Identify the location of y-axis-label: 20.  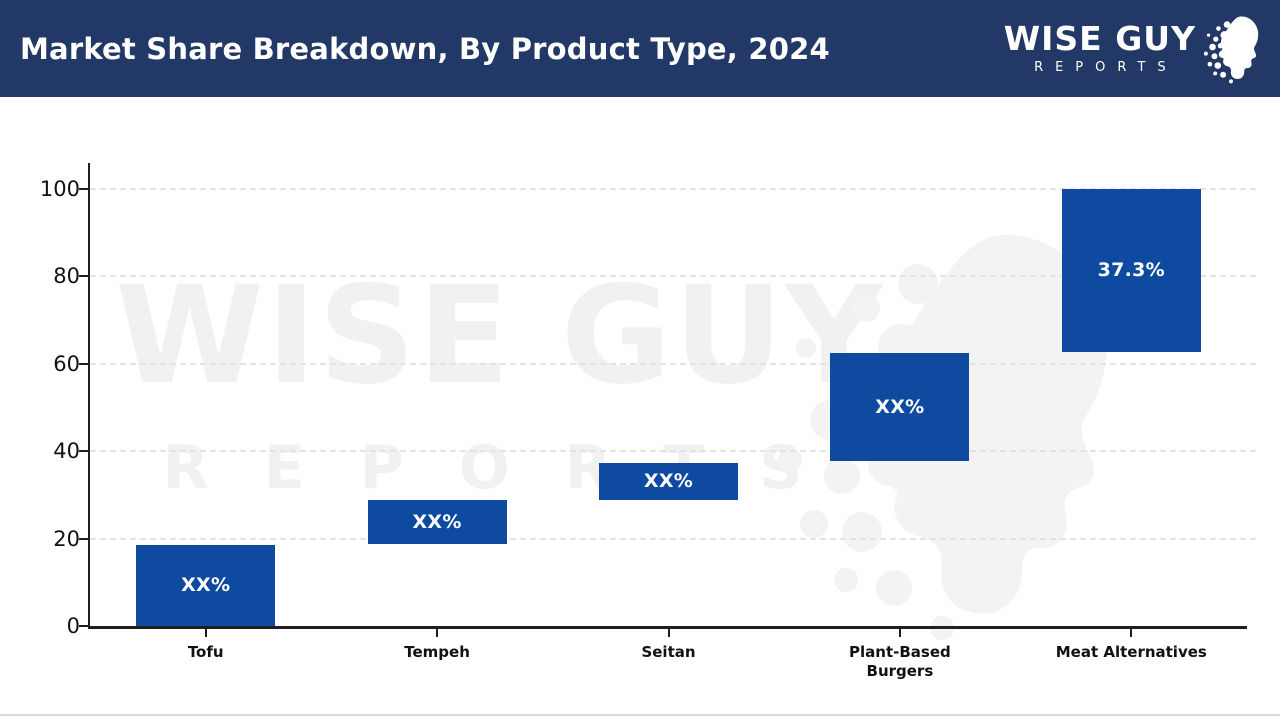
(66, 538).